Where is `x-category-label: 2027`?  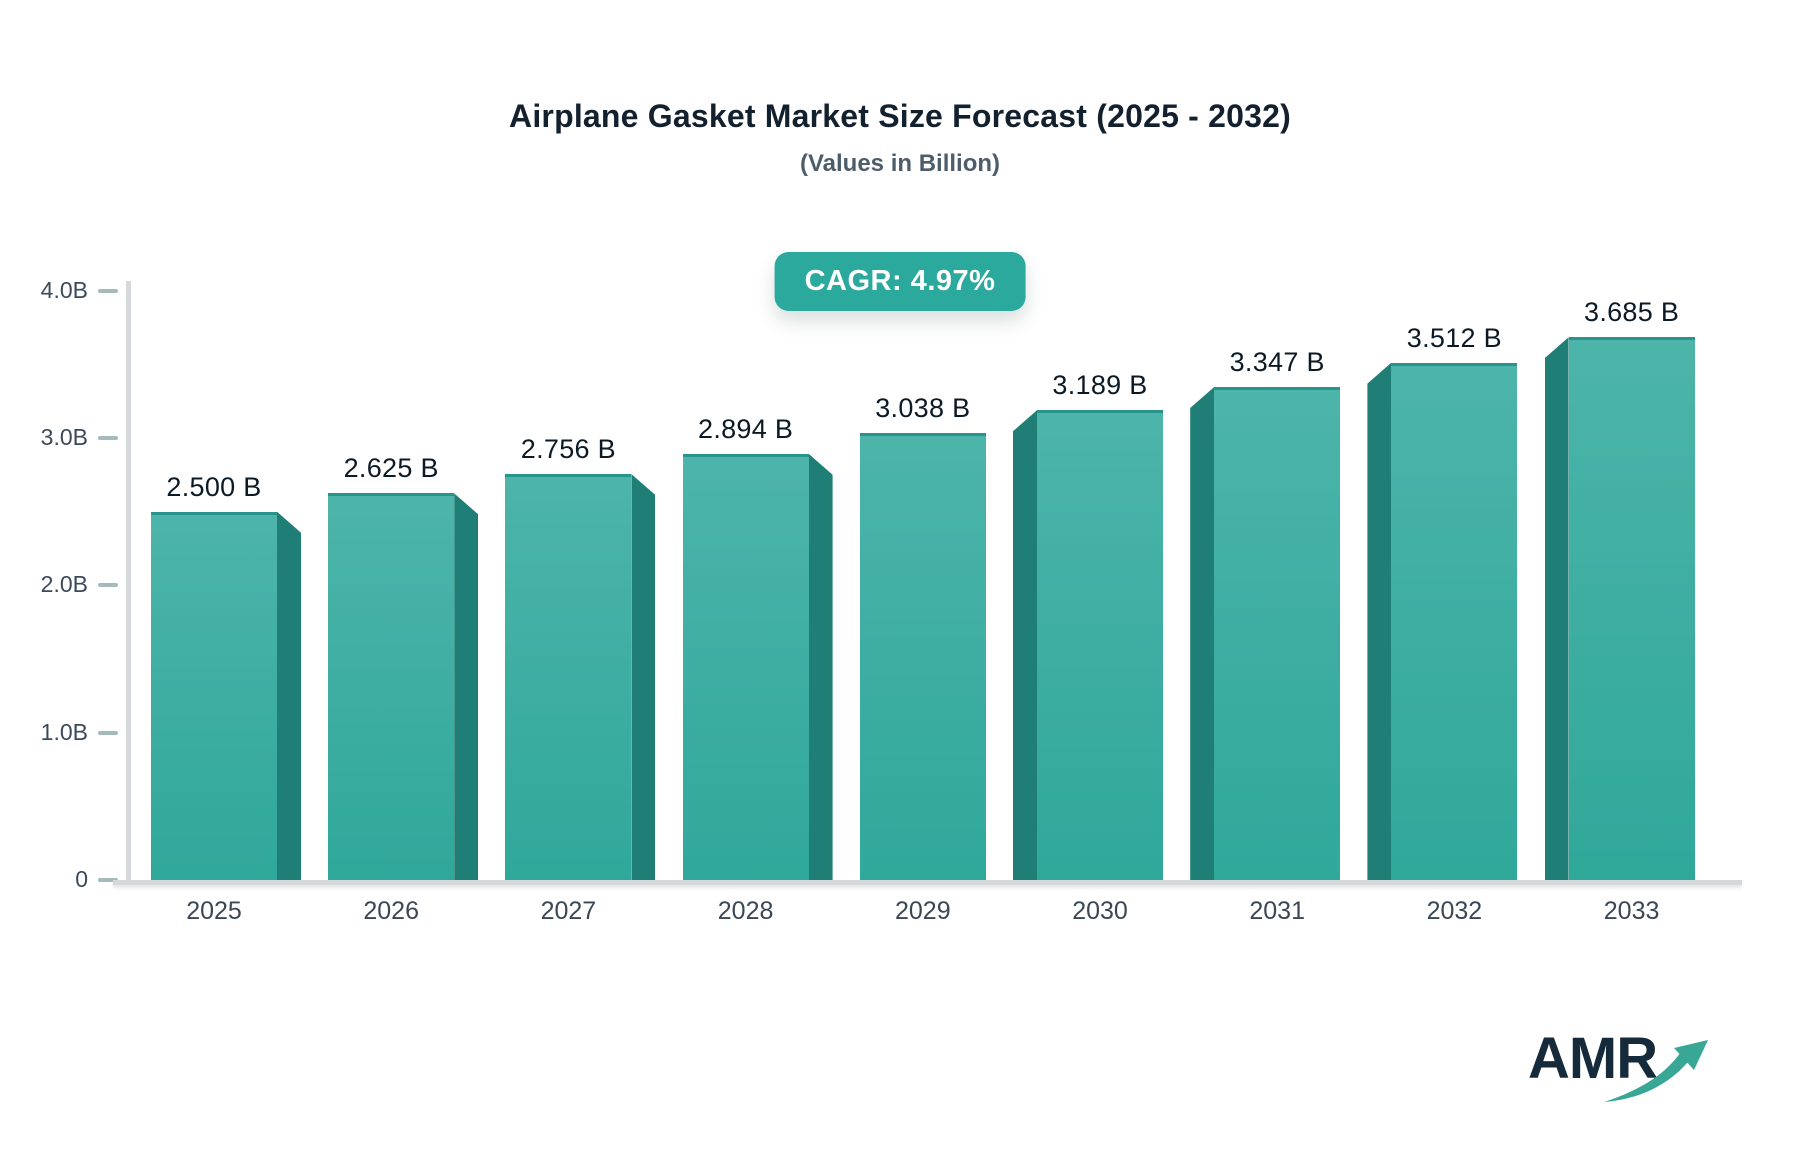 x-category-label: 2027 is located at coordinates (568, 911).